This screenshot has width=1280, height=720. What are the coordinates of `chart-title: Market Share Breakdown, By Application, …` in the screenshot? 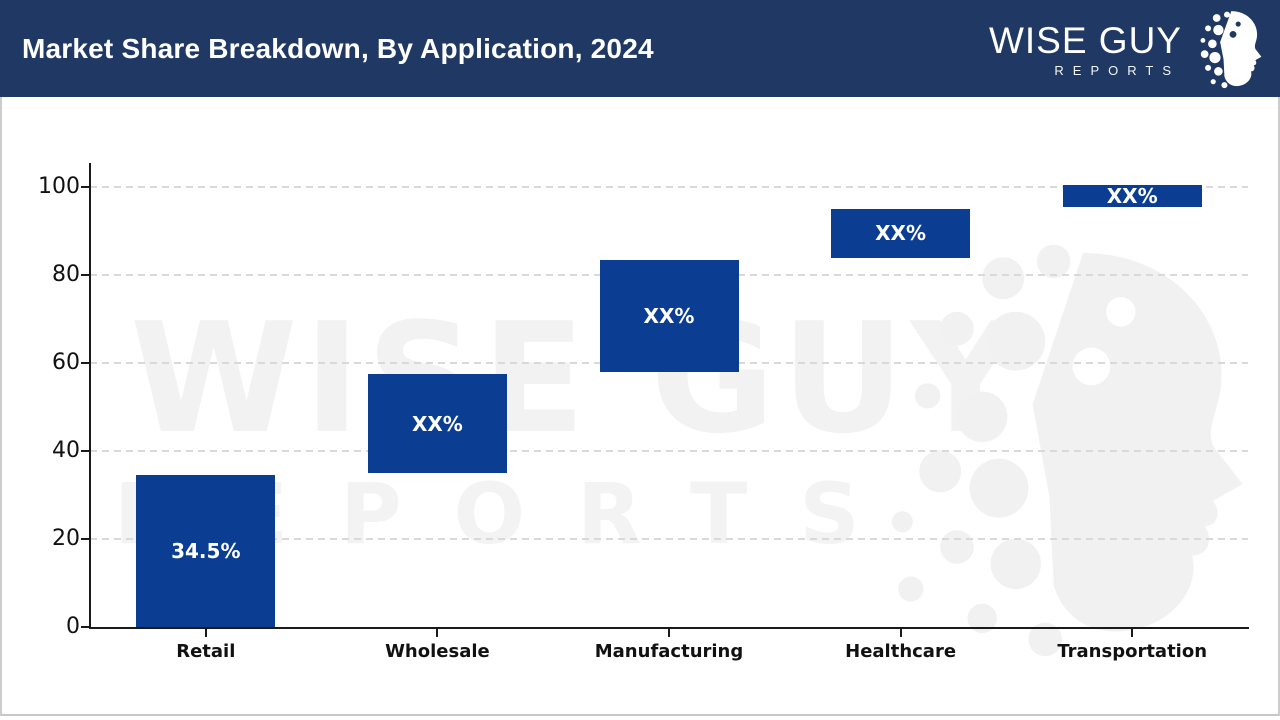 It's located at (338, 48).